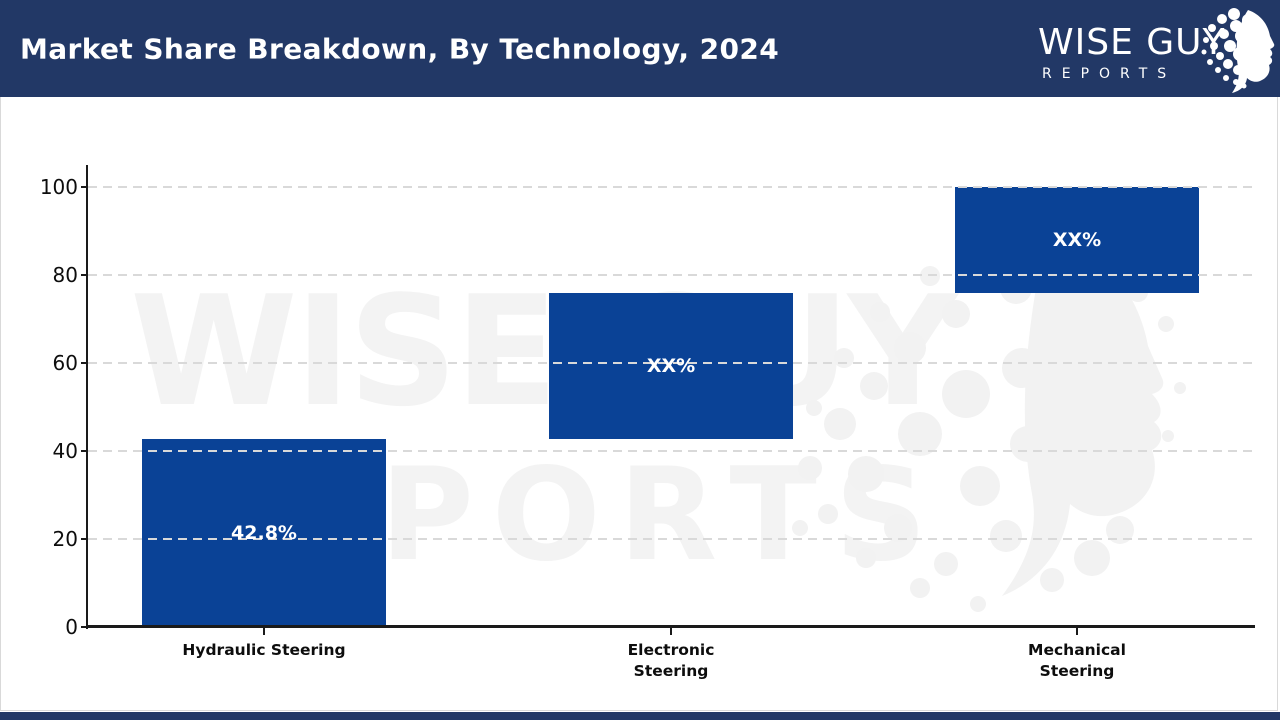 Image resolution: width=1280 pixels, height=720 pixels. What do you see at coordinates (58, 187) in the screenshot?
I see `y-tick-label-100: 100` at bounding box center [58, 187].